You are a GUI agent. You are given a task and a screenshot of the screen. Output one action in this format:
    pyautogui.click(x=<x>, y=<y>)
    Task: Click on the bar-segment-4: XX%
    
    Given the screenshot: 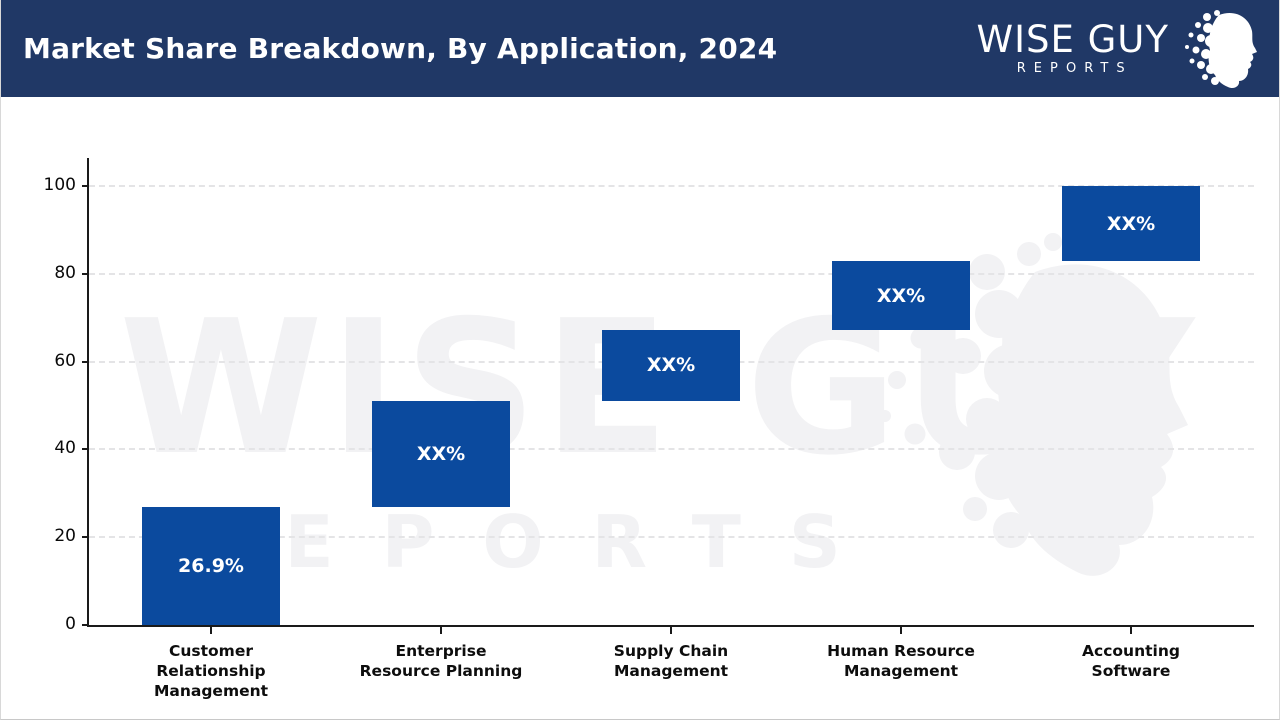 What is the action you would take?
    pyautogui.click(x=901, y=295)
    